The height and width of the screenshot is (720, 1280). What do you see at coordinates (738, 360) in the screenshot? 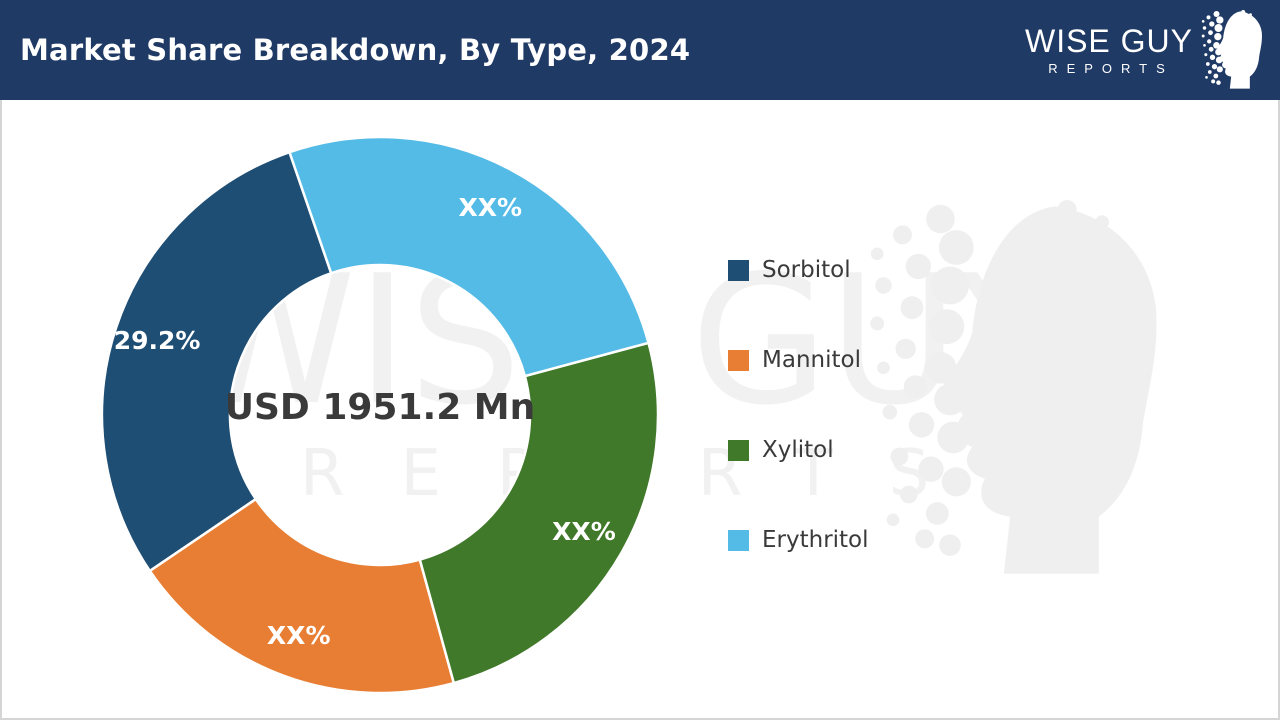
I see `legend-swatch-mannitol` at bounding box center [738, 360].